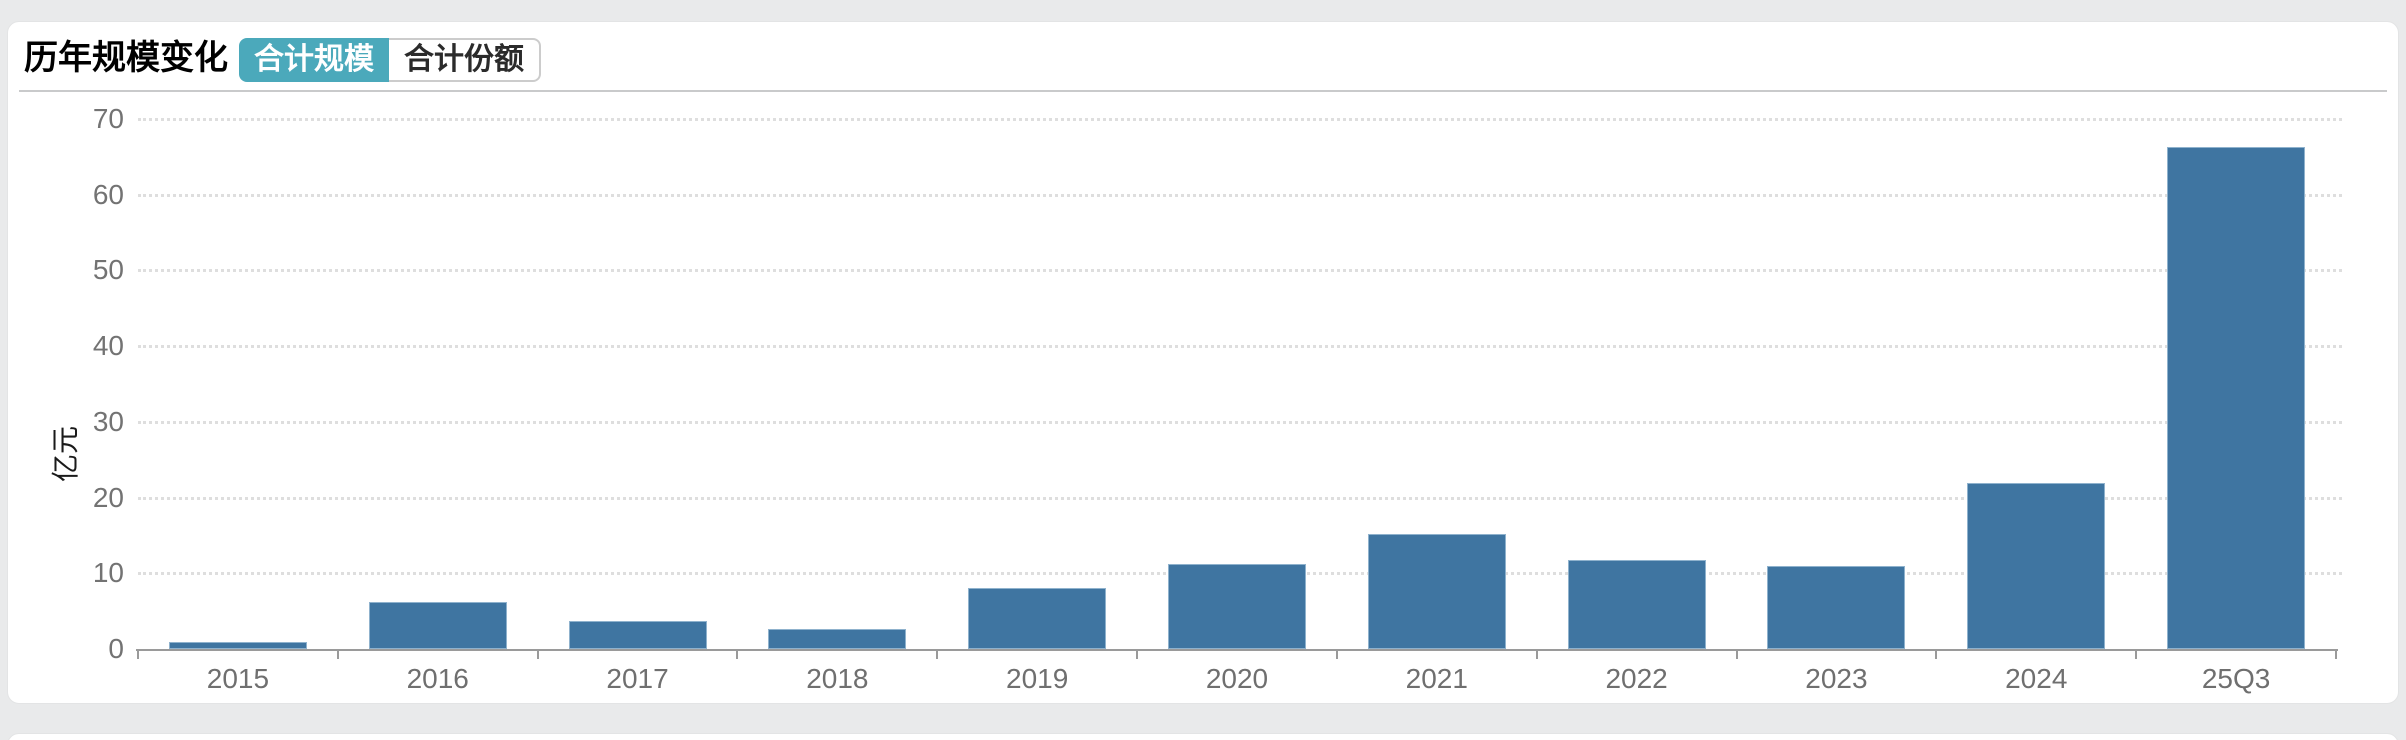 The image size is (2406, 740). I want to click on x-axis-label-25Q3: 25Q3, so click(2236, 678).